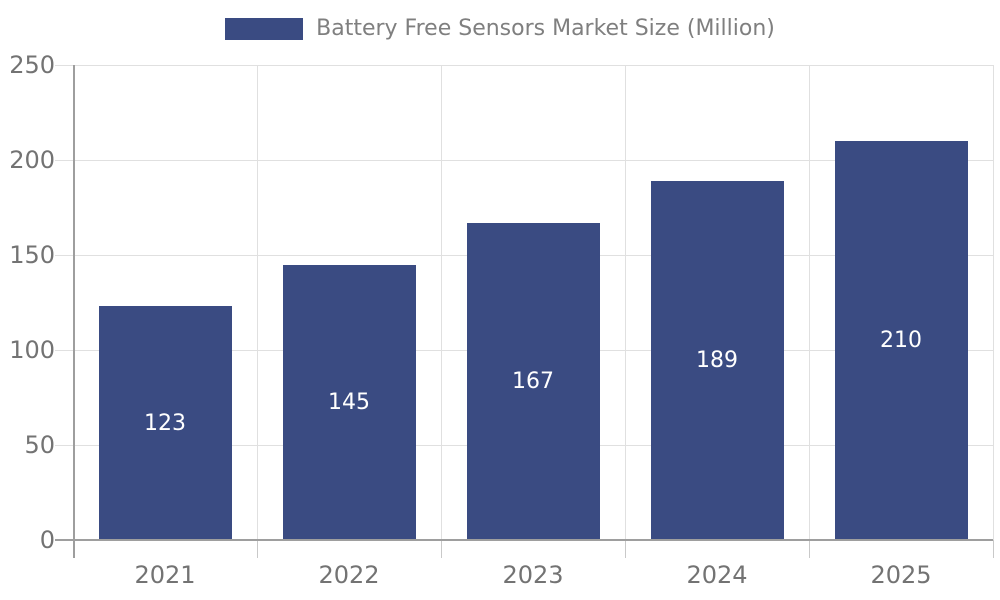 The height and width of the screenshot is (600, 1000). What do you see at coordinates (901, 575) in the screenshot?
I see `x-tick-label: 2025` at bounding box center [901, 575].